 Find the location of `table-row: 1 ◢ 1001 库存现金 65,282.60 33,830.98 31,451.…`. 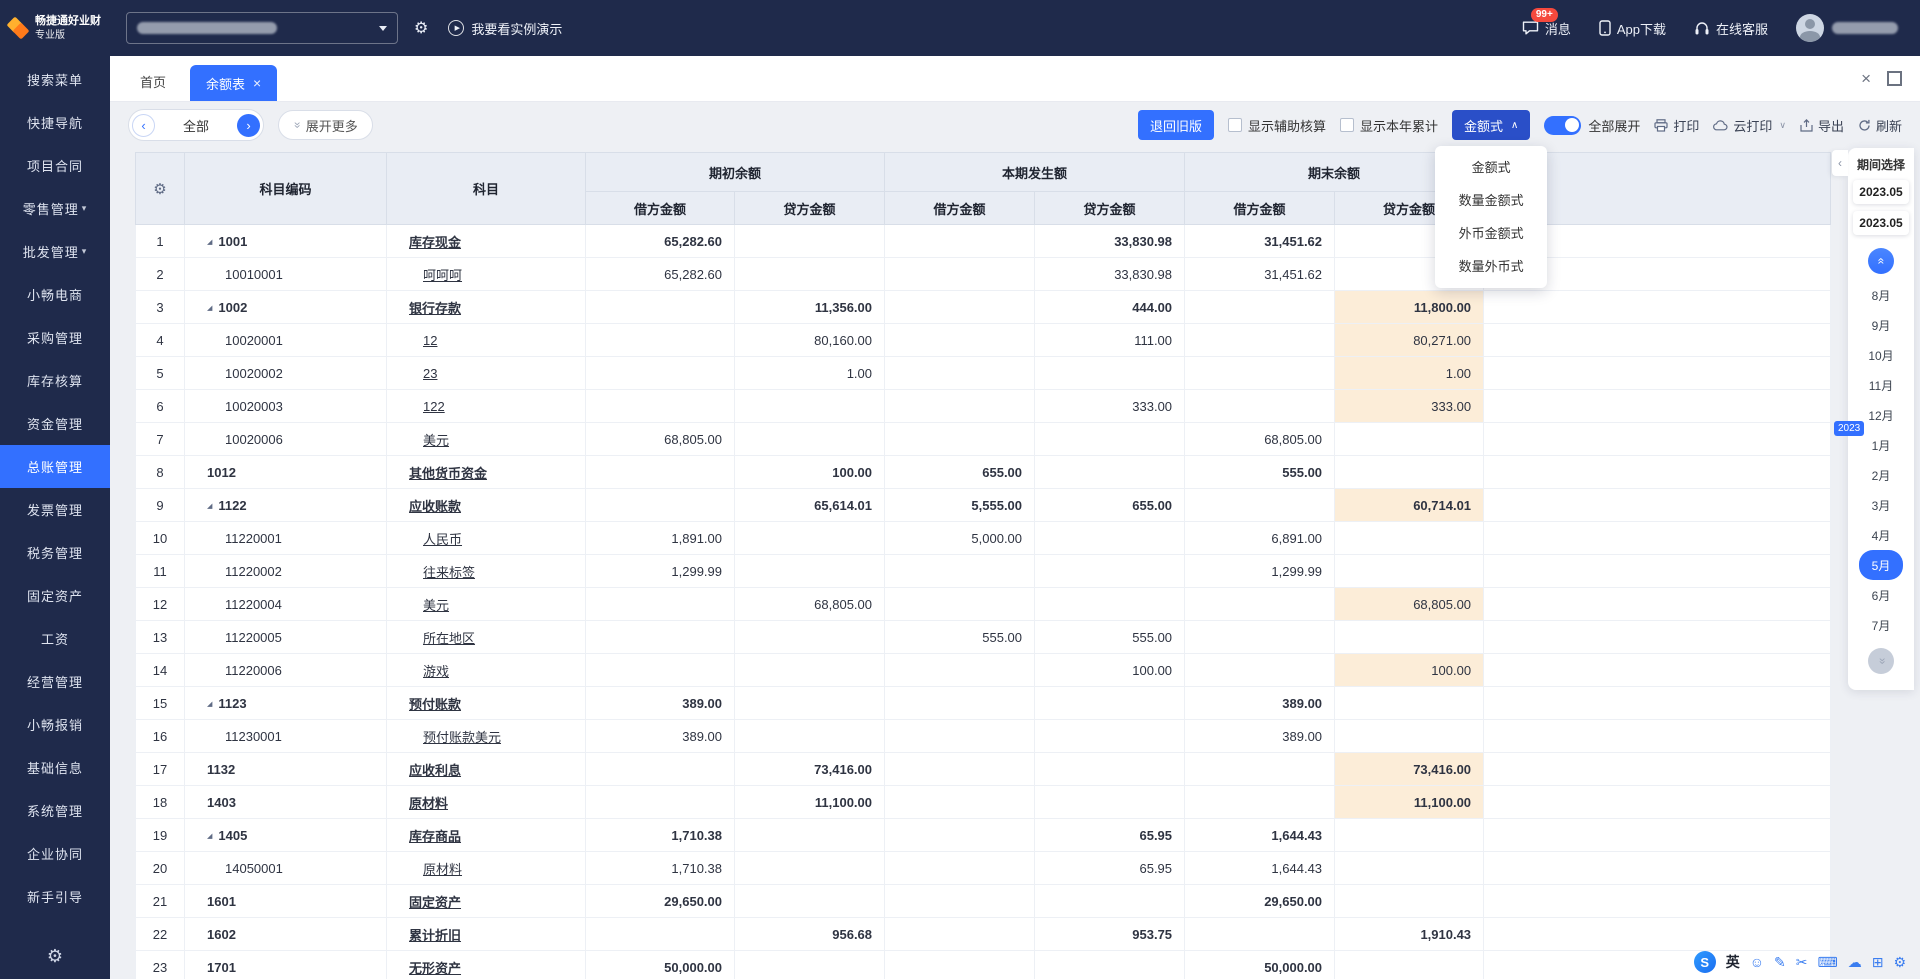

table-row: 1 ◢ 1001 库存现金 65,282.60 33,830.98 31,451.… is located at coordinates (983, 241).